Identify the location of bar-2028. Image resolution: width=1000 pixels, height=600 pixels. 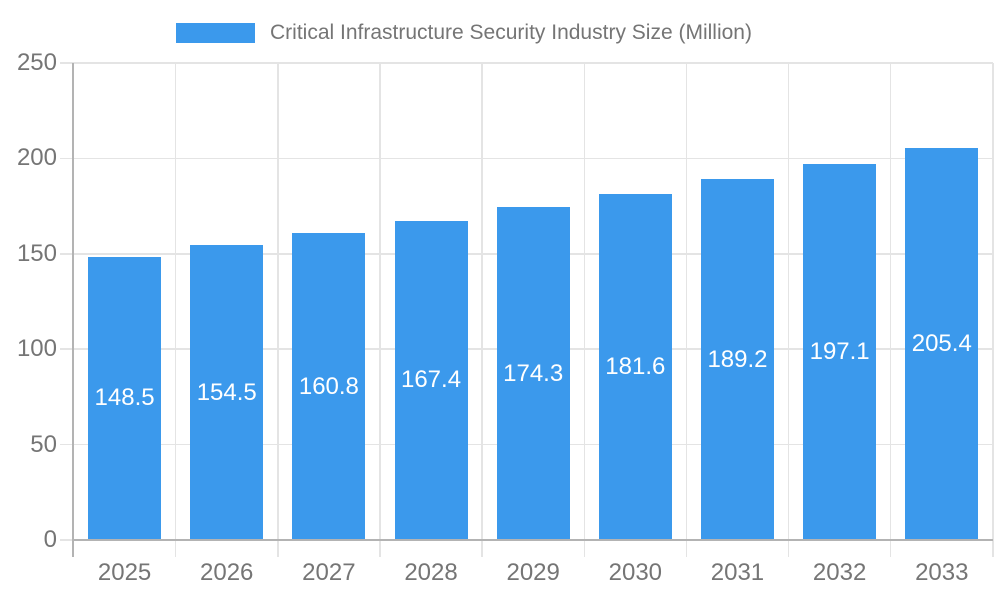
(431, 380).